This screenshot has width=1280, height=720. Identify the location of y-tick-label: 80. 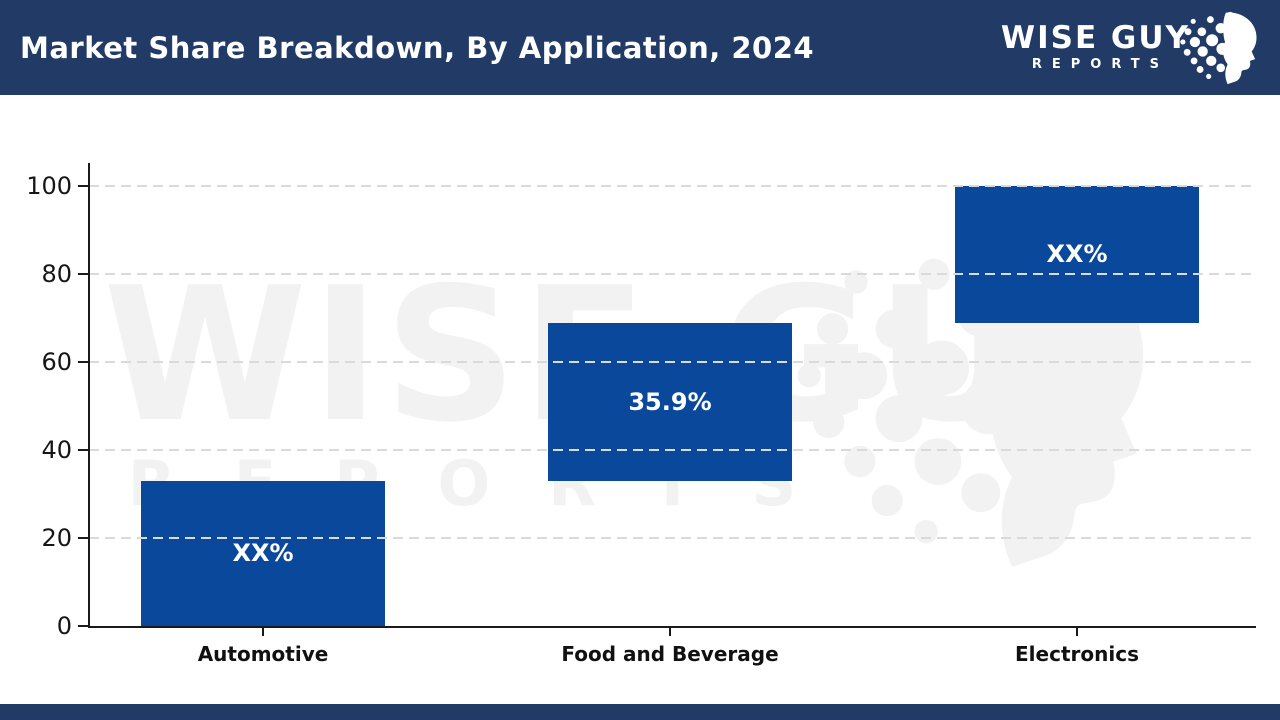
(56, 274).